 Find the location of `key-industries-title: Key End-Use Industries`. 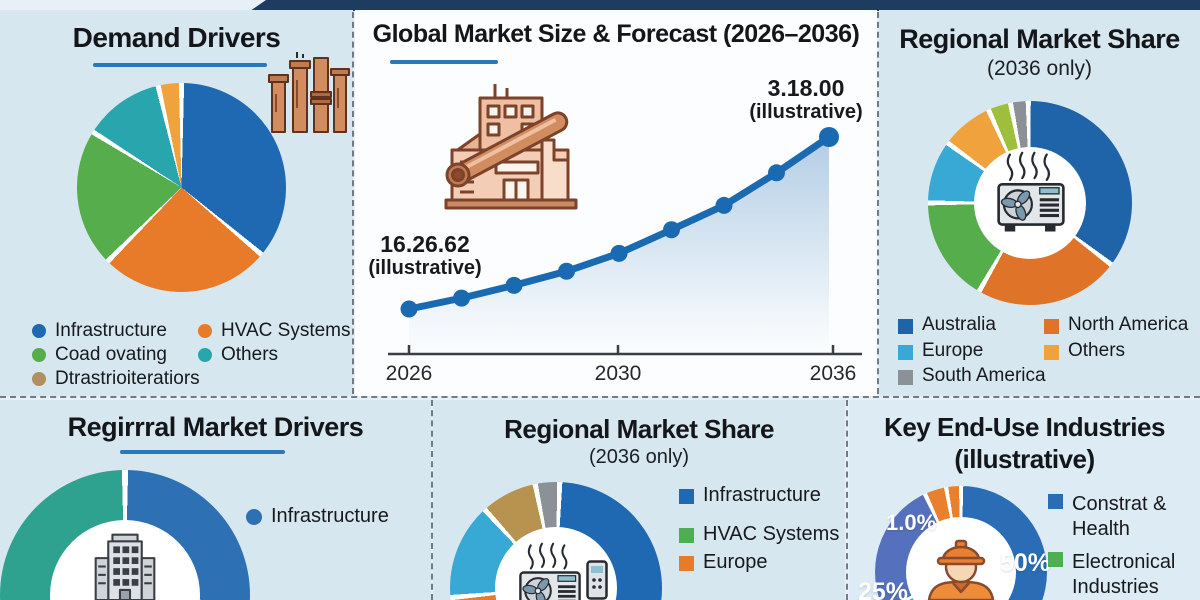

key-industries-title: Key End-Use Industries is located at coordinates (1024, 427).